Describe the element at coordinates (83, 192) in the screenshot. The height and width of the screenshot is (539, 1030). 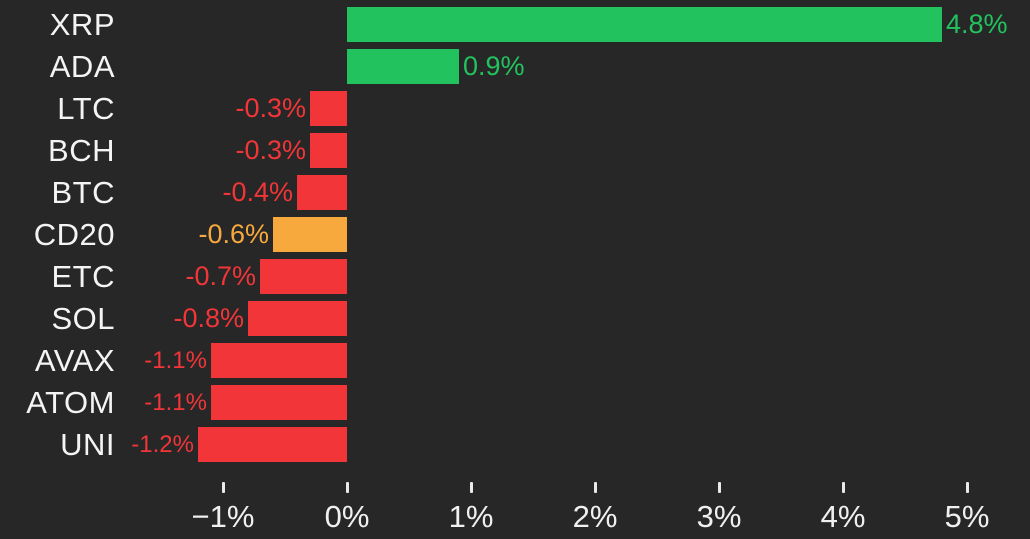
I see `category-label: BTC` at that location.